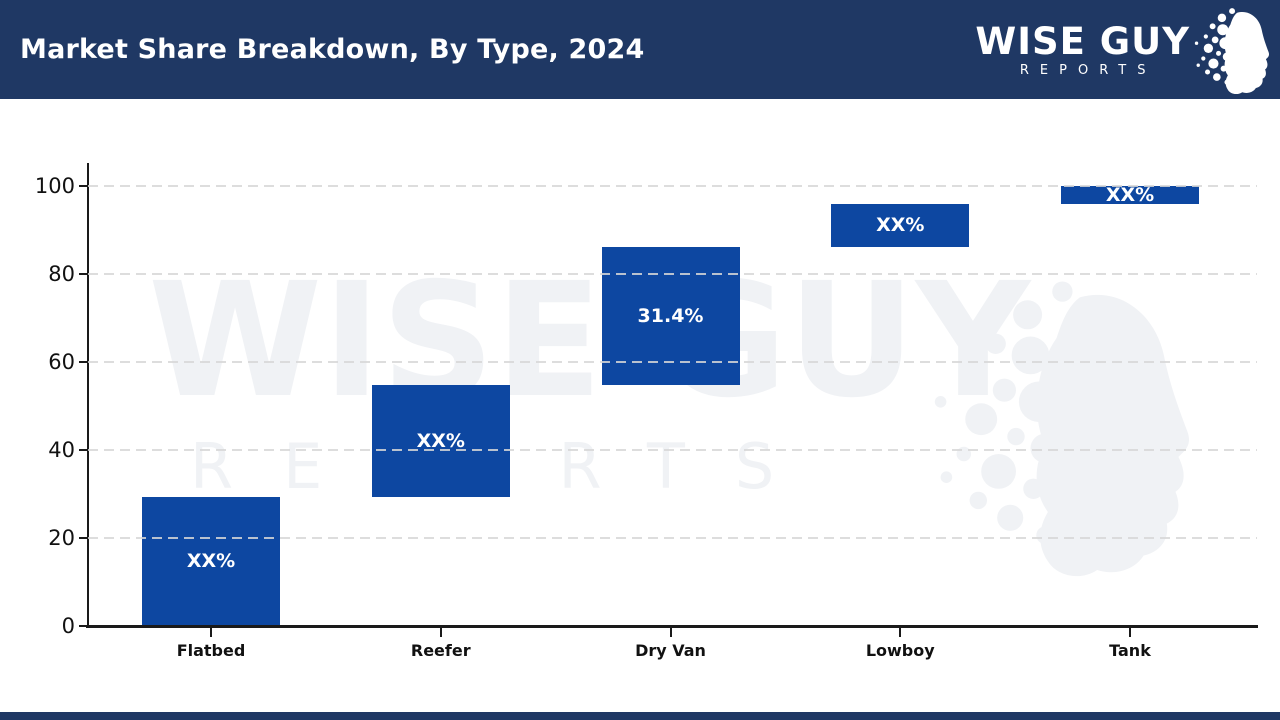 The width and height of the screenshot is (1280, 720). What do you see at coordinates (61, 274) in the screenshot?
I see `y-tick-label: 80` at bounding box center [61, 274].